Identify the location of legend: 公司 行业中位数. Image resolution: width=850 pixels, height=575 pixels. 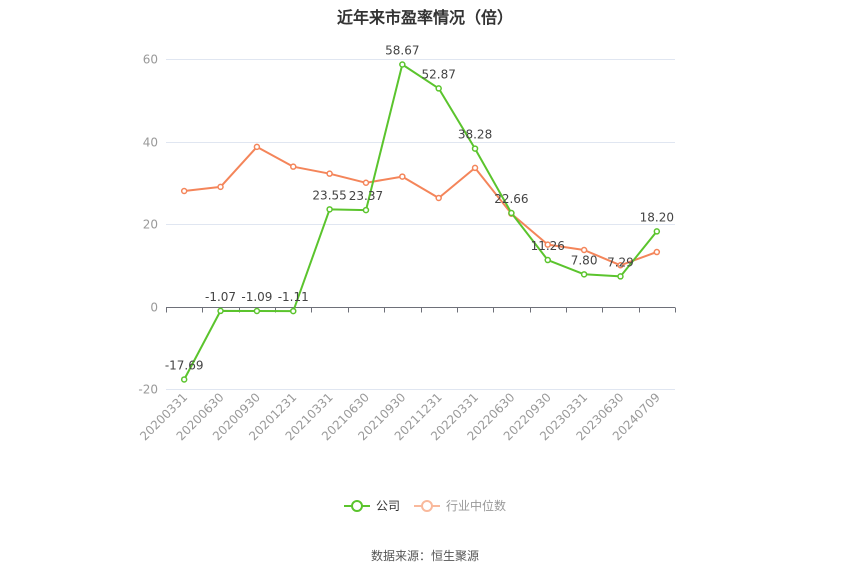
(425, 505).